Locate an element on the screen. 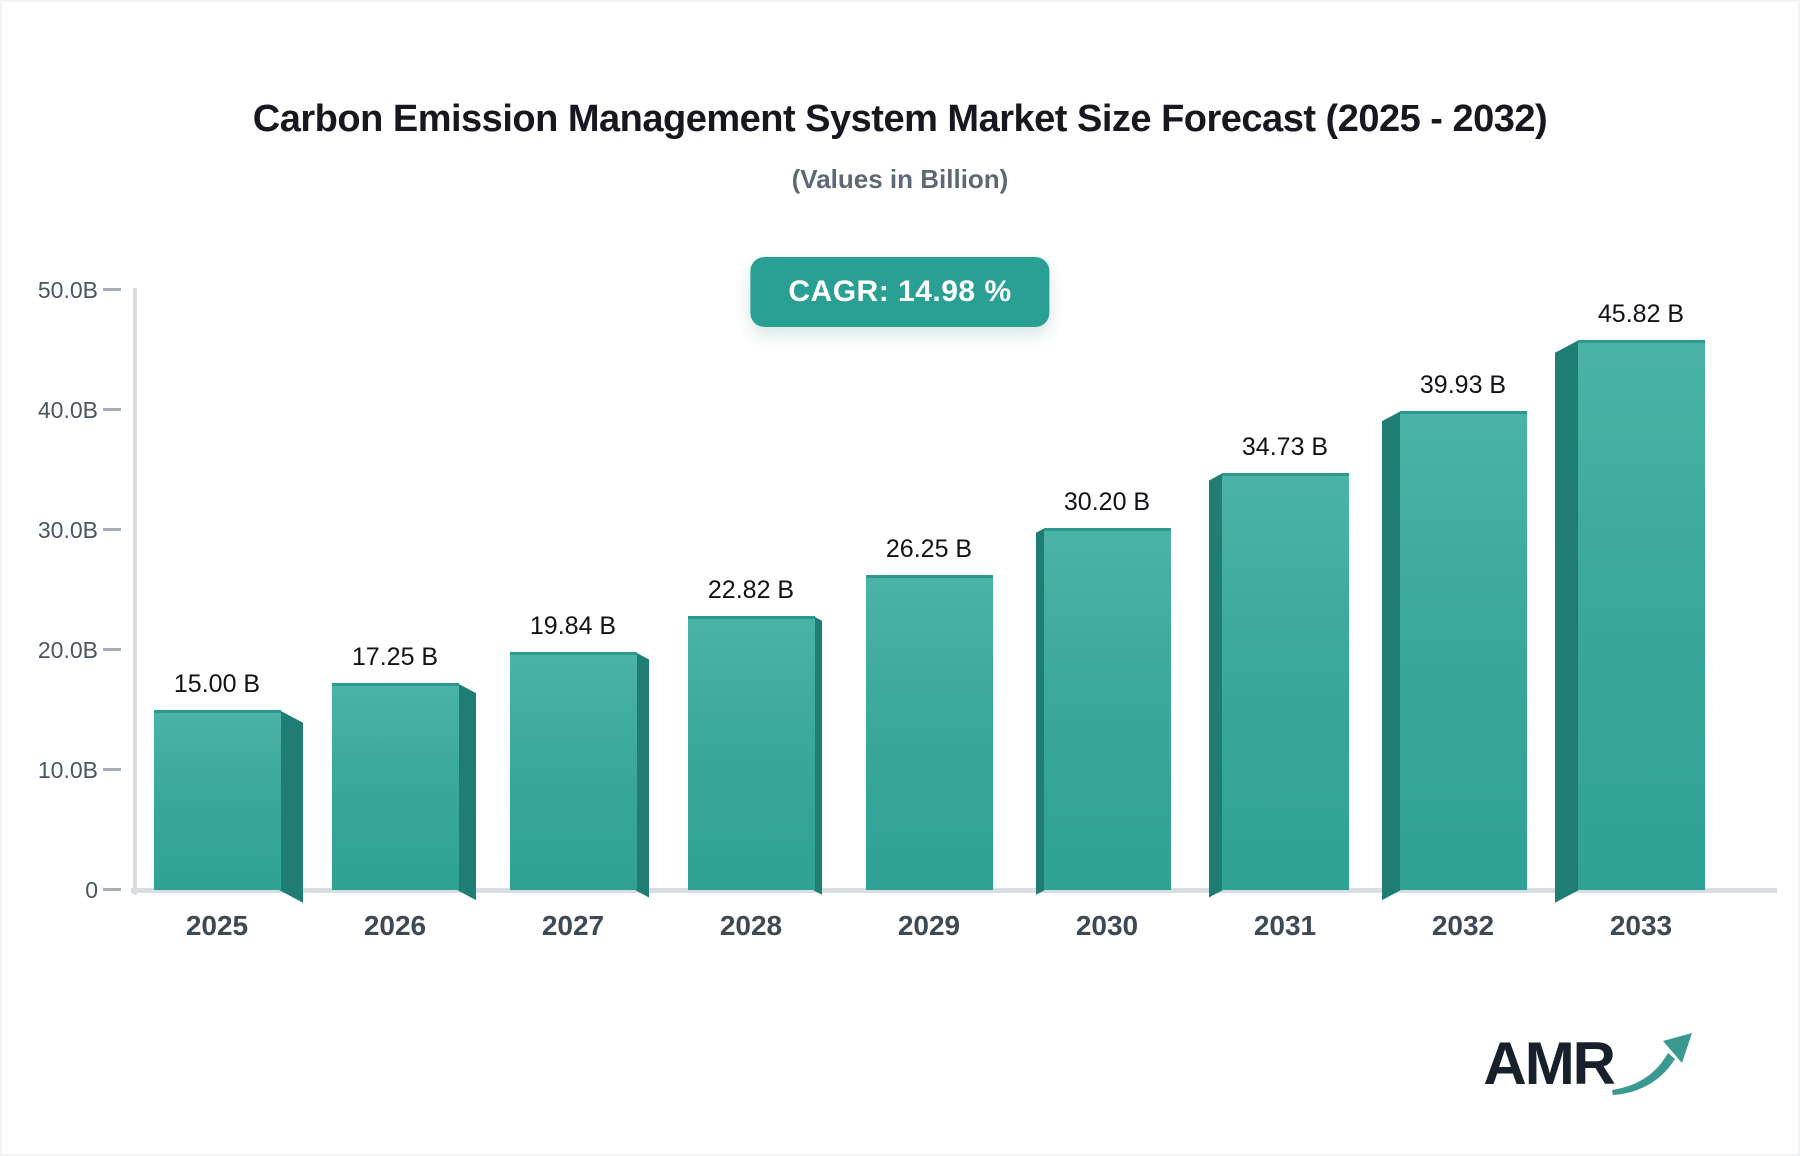  bar-value-label: 34.73 B is located at coordinates (1285, 447).